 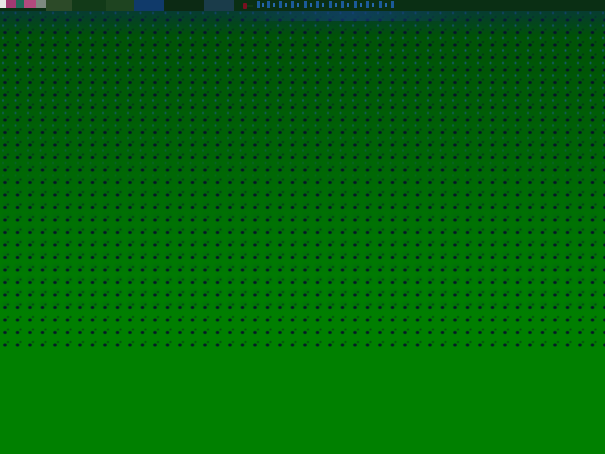 I want to click on toolbar-block-slate, so click(x=219, y=5).